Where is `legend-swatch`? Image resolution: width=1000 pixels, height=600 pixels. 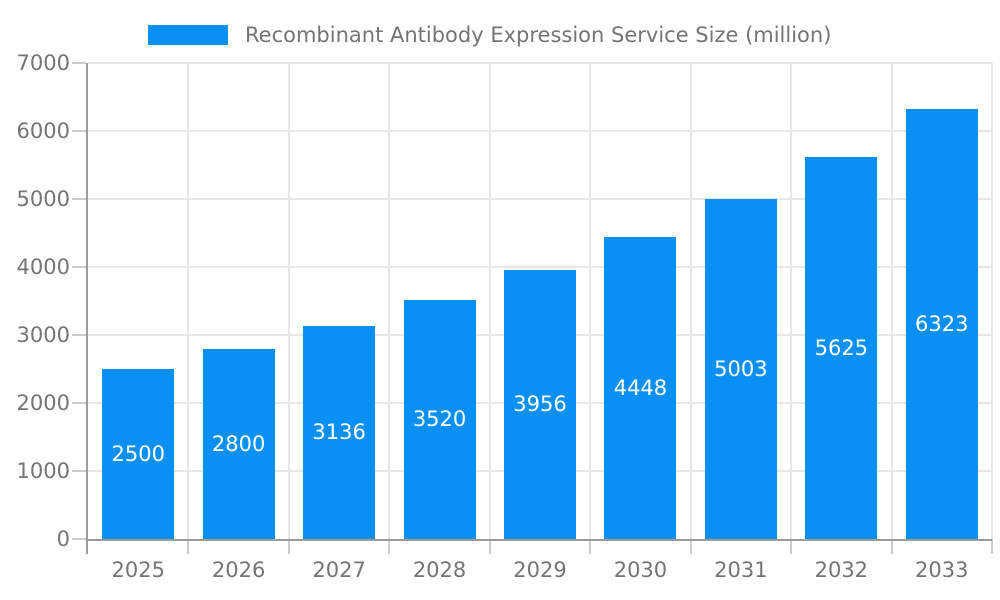
legend-swatch is located at coordinates (188, 35).